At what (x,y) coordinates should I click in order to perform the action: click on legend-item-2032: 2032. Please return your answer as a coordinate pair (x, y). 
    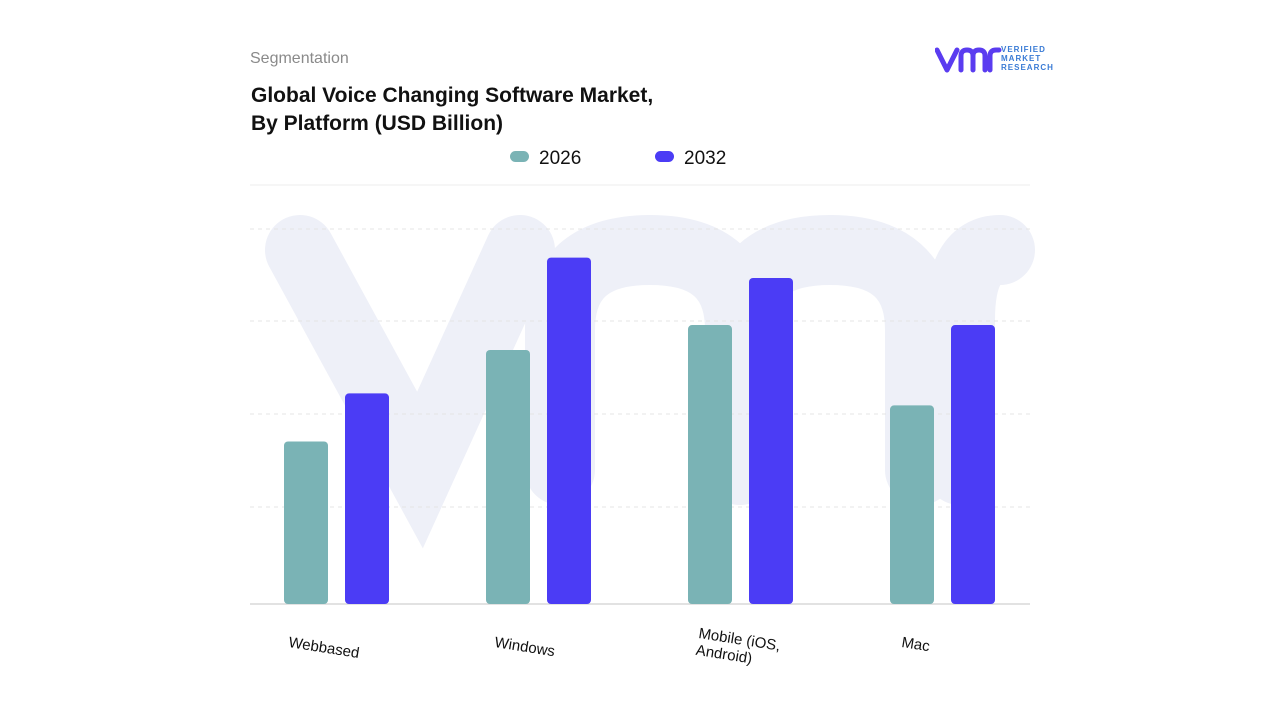
    Looking at the image, I should click on (690, 159).